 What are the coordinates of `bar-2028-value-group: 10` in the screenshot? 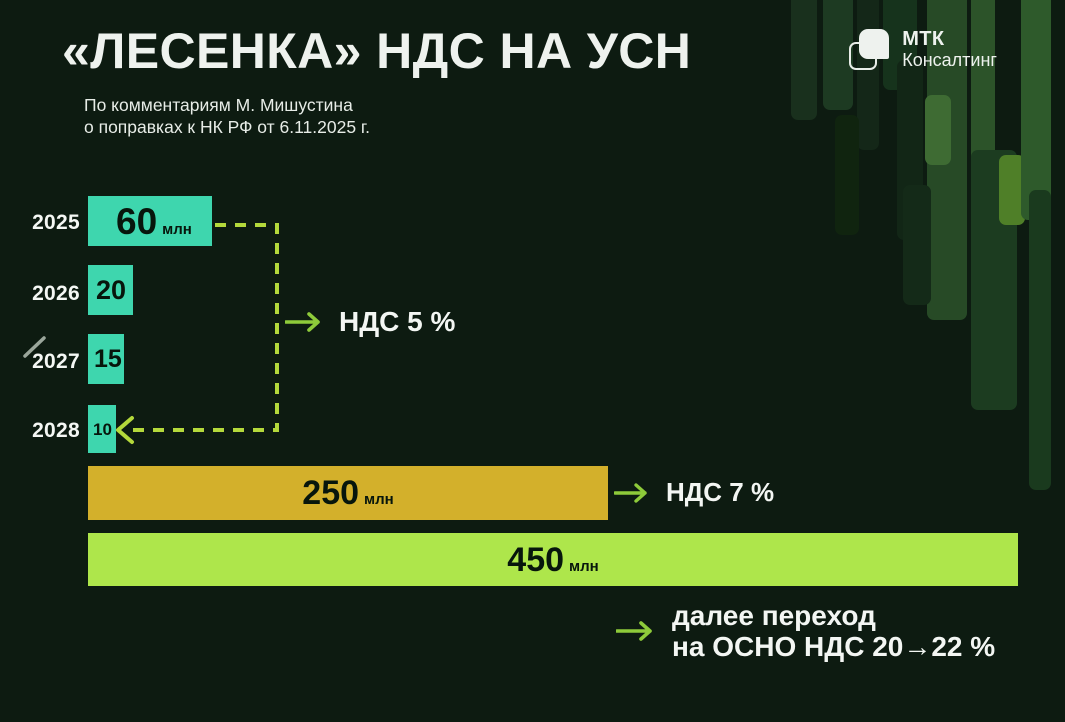 It's located at (102, 429).